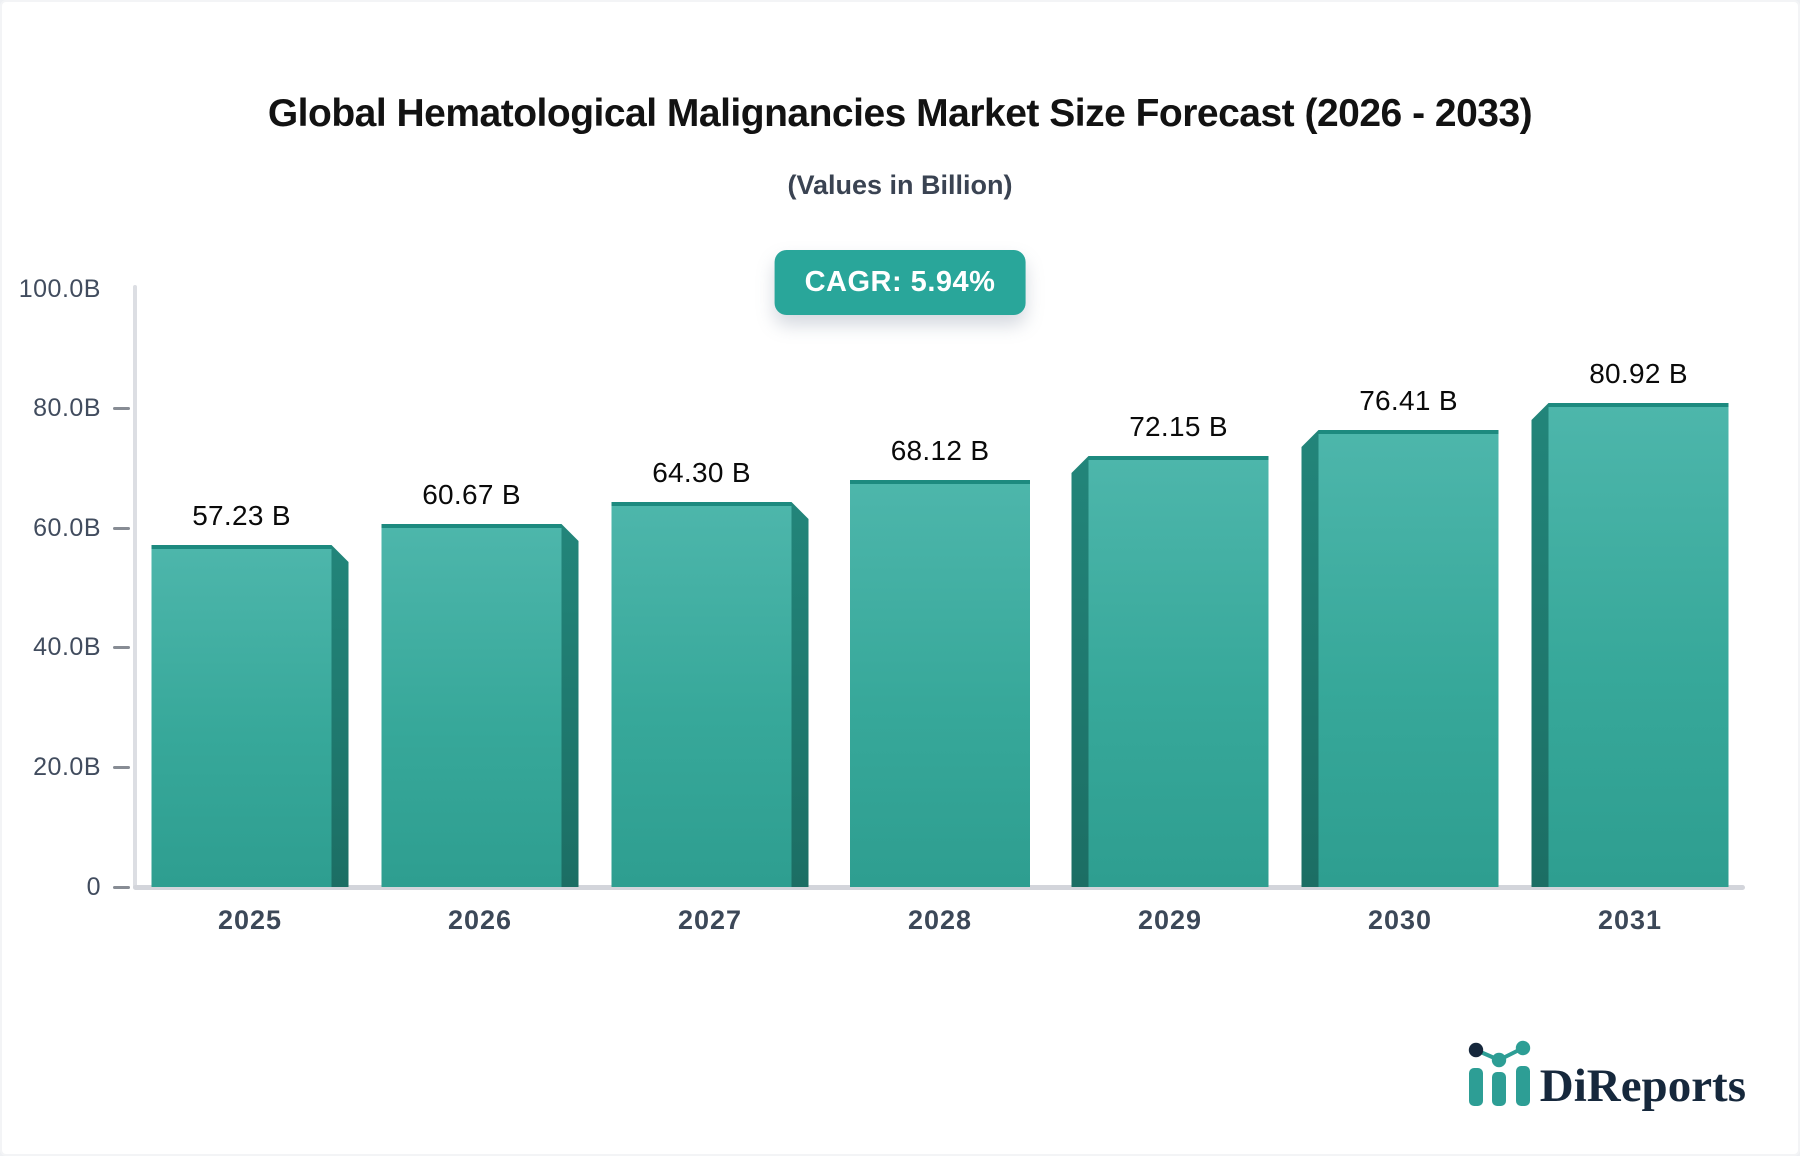  I want to click on x-axis-line, so click(939, 887).